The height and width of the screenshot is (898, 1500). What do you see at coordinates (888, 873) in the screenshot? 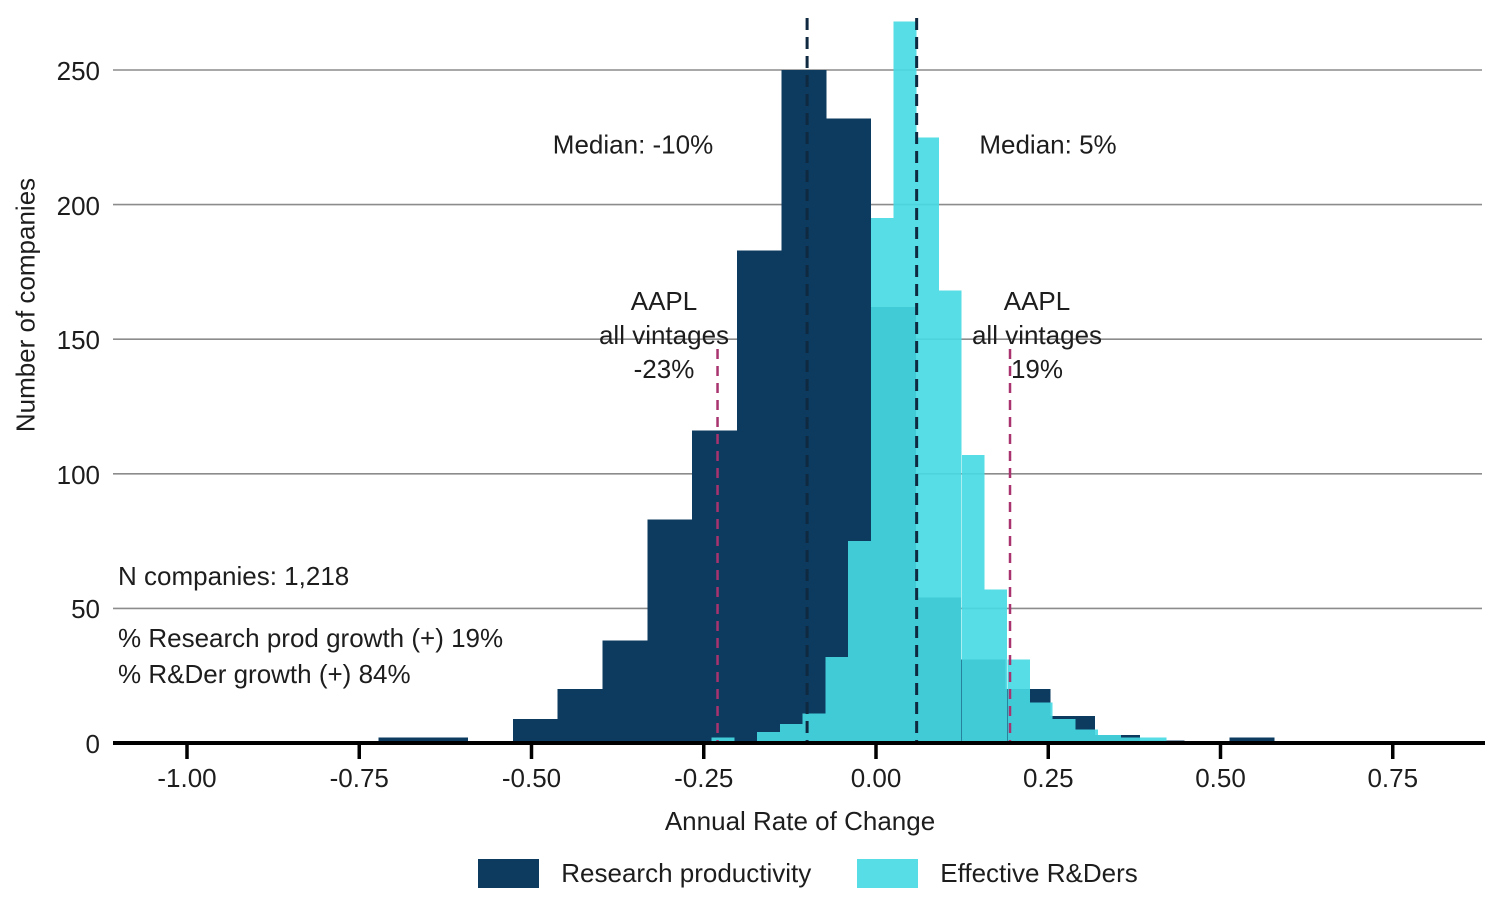
I see `legend-swatch-effective-rders-icon` at bounding box center [888, 873].